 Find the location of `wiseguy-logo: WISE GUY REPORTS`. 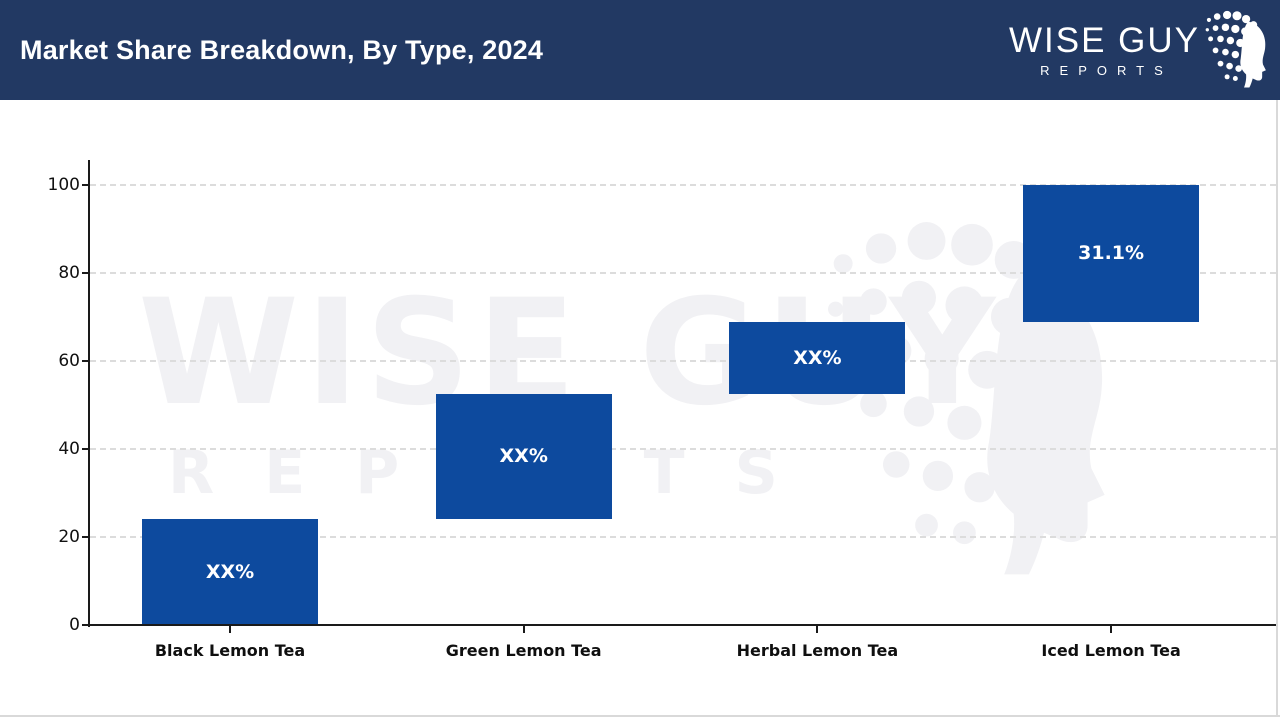

wiseguy-logo: WISE GUY REPORTS is located at coordinates (1139, 50).